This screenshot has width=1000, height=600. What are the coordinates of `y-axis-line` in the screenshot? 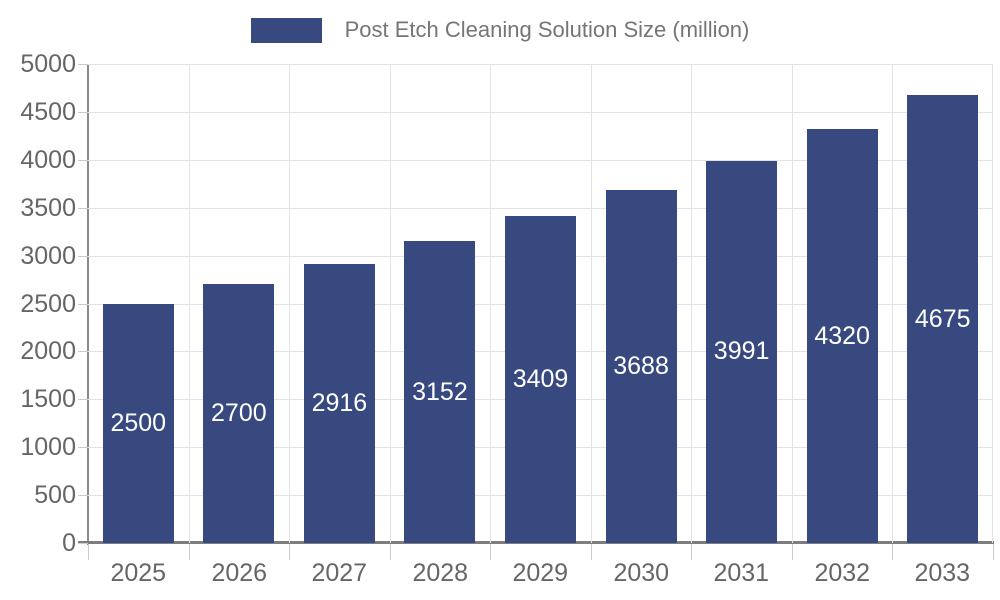 It's located at (88, 304).